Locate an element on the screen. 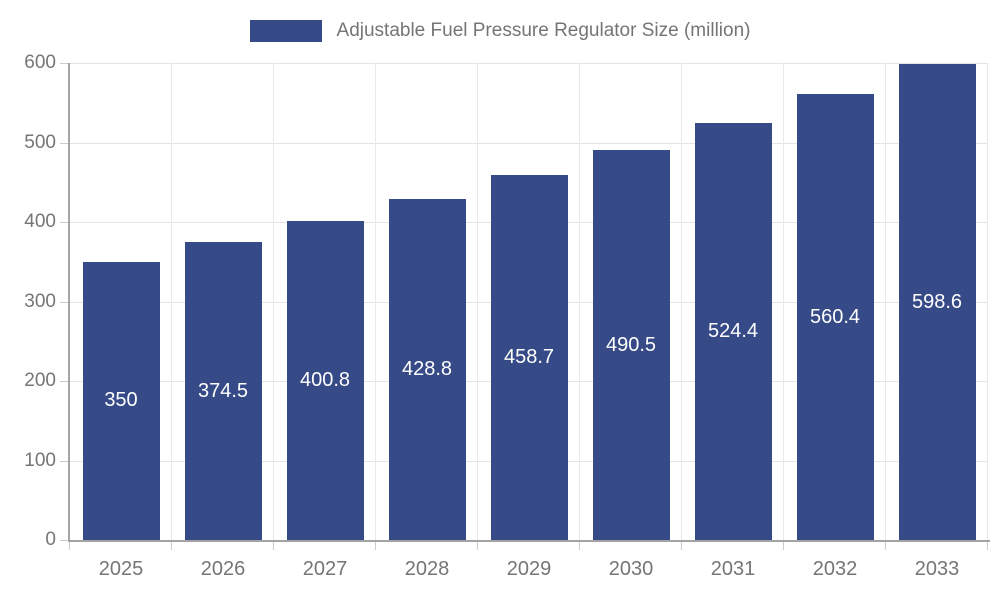 The width and height of the screenshot is (1000, 600). bar-2033: 598.6 is located at coordinates (937, 302).